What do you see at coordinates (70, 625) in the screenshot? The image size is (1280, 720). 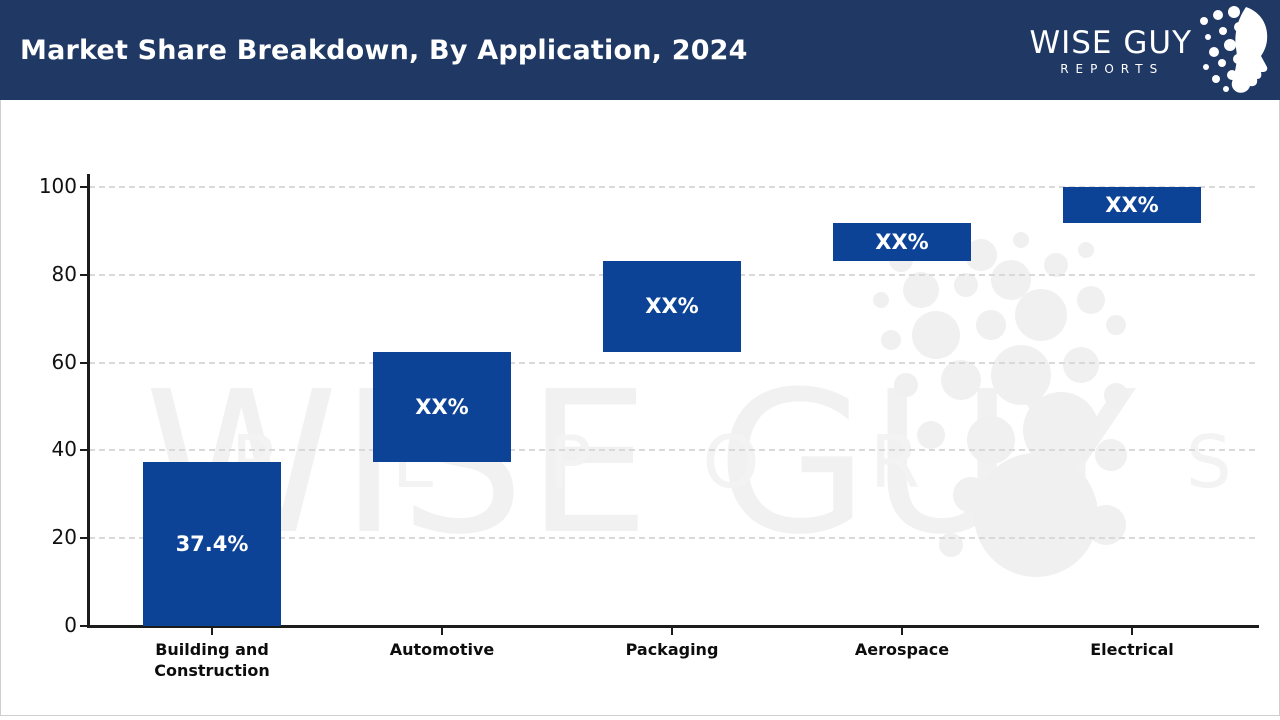 I see `y-tick-label: 0` at bounding box center [70, 625].